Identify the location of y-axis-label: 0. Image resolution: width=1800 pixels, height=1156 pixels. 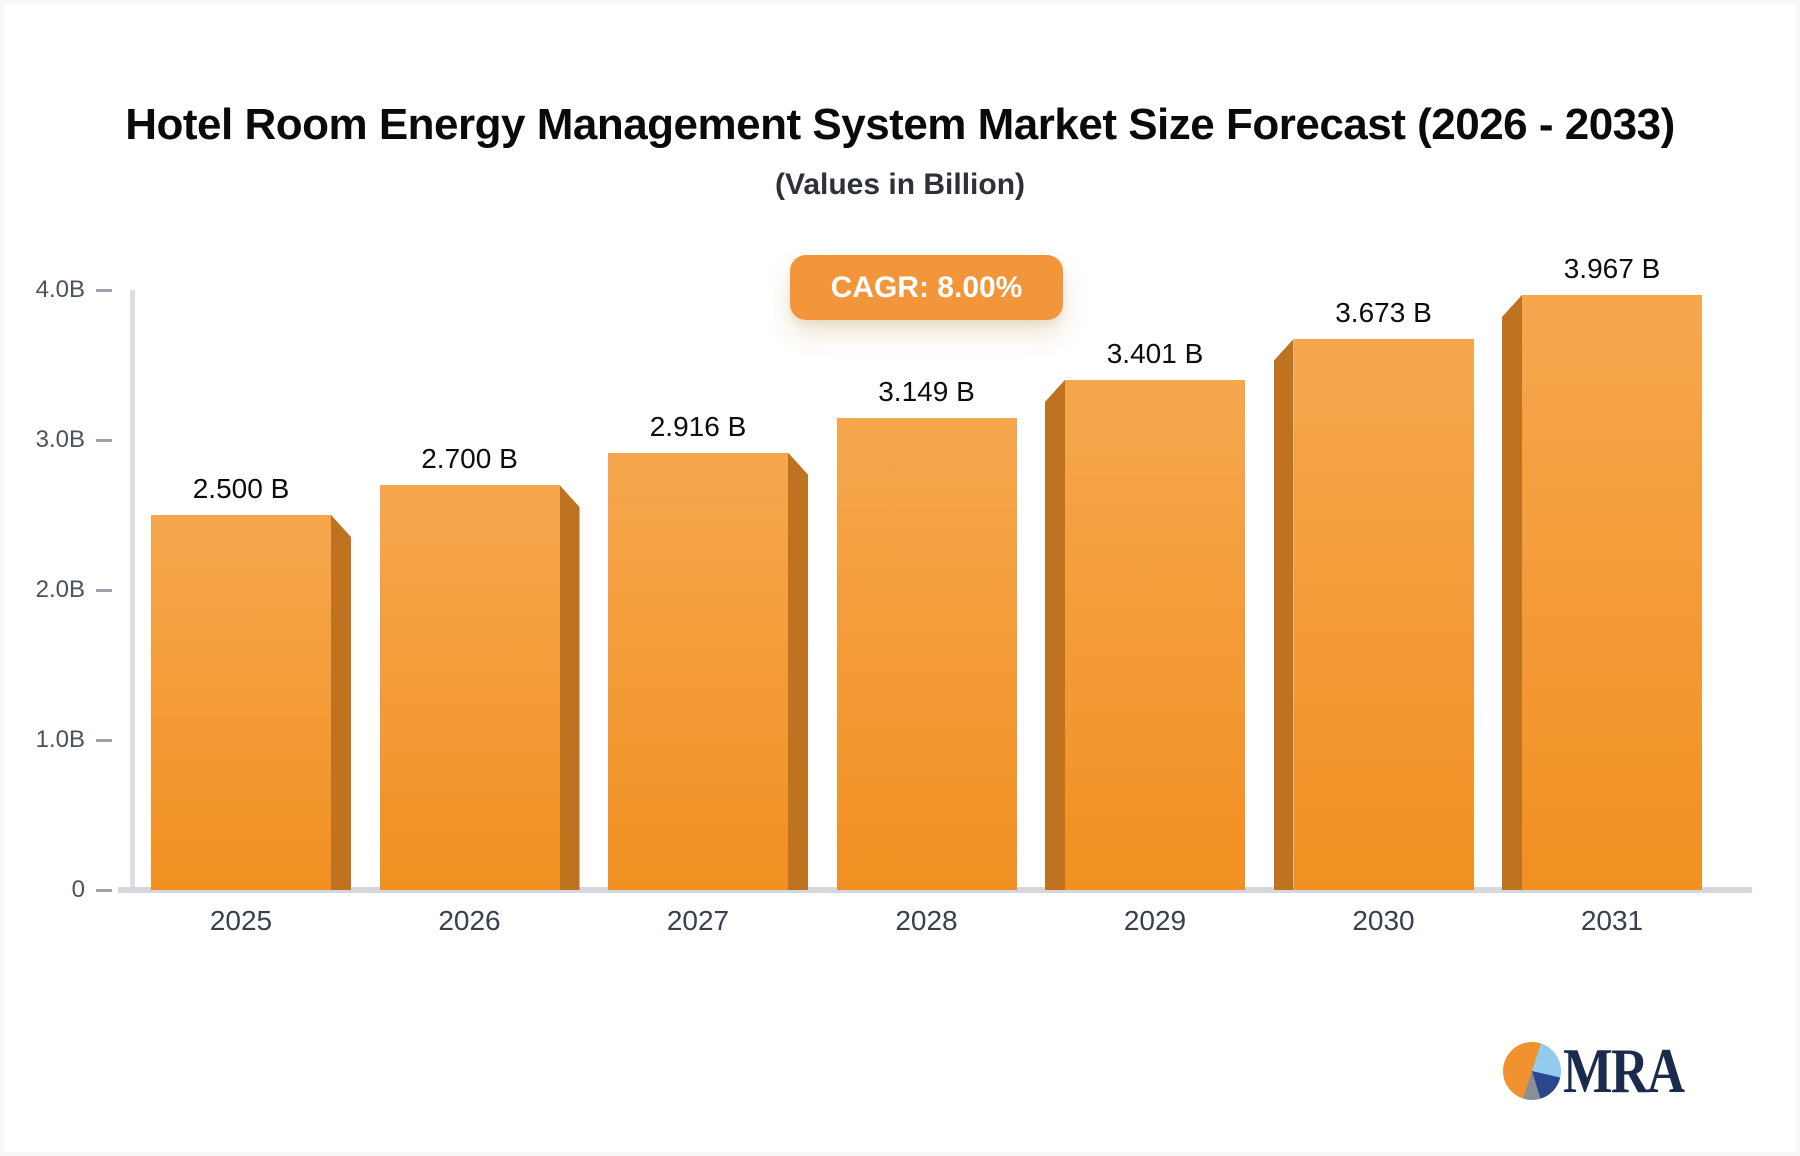
(78, 889).